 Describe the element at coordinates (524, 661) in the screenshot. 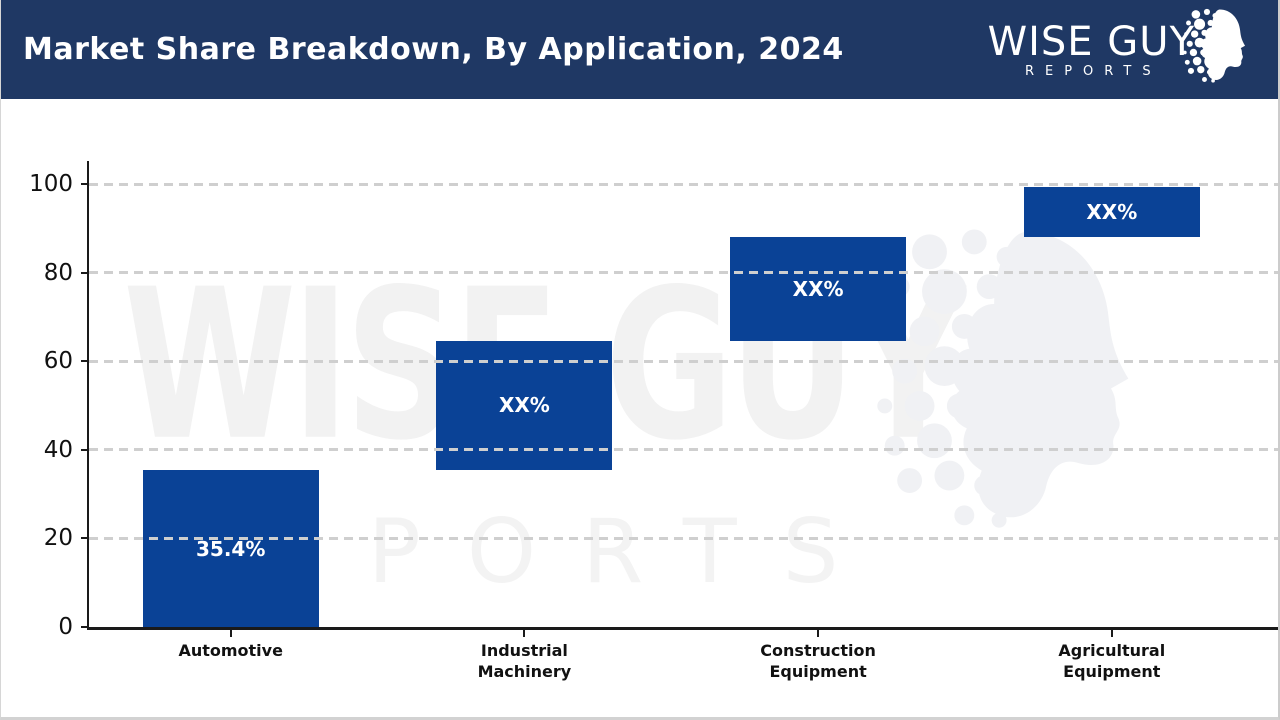

I see `category-label: Industrial Machinery` at that location.